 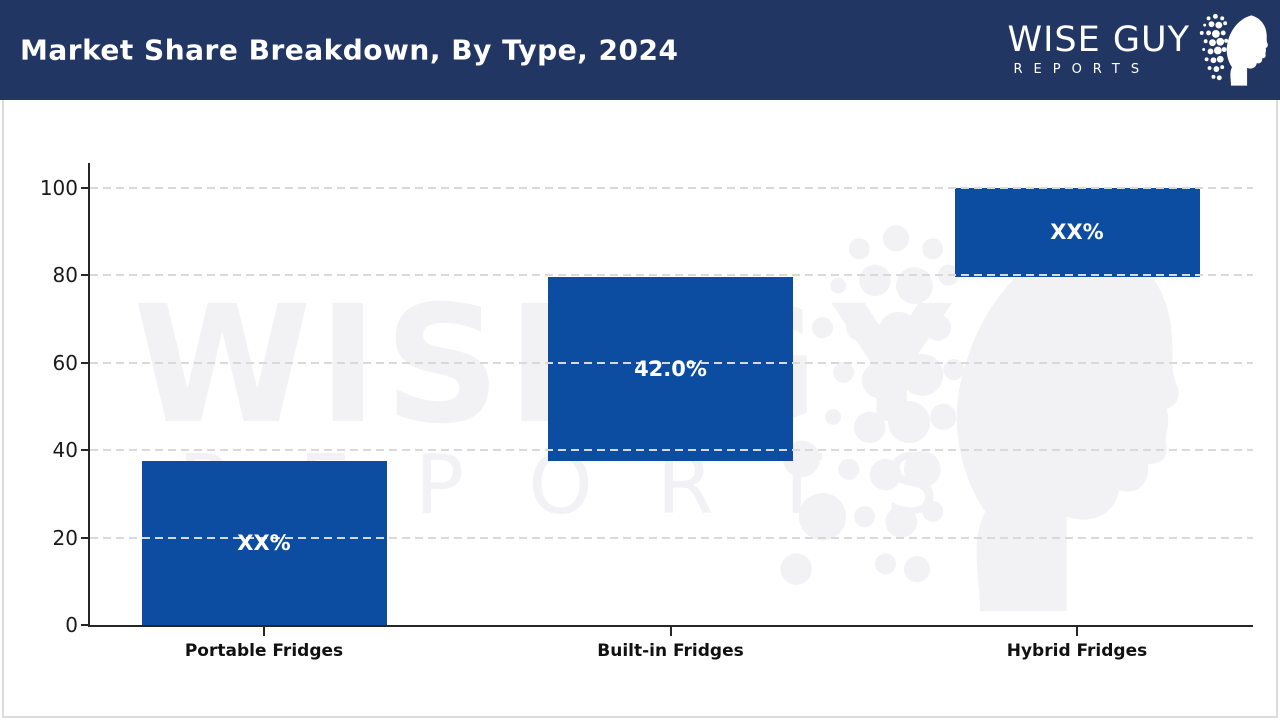 I want to click on y-tick-label: 80, so click(x=65, y=275).